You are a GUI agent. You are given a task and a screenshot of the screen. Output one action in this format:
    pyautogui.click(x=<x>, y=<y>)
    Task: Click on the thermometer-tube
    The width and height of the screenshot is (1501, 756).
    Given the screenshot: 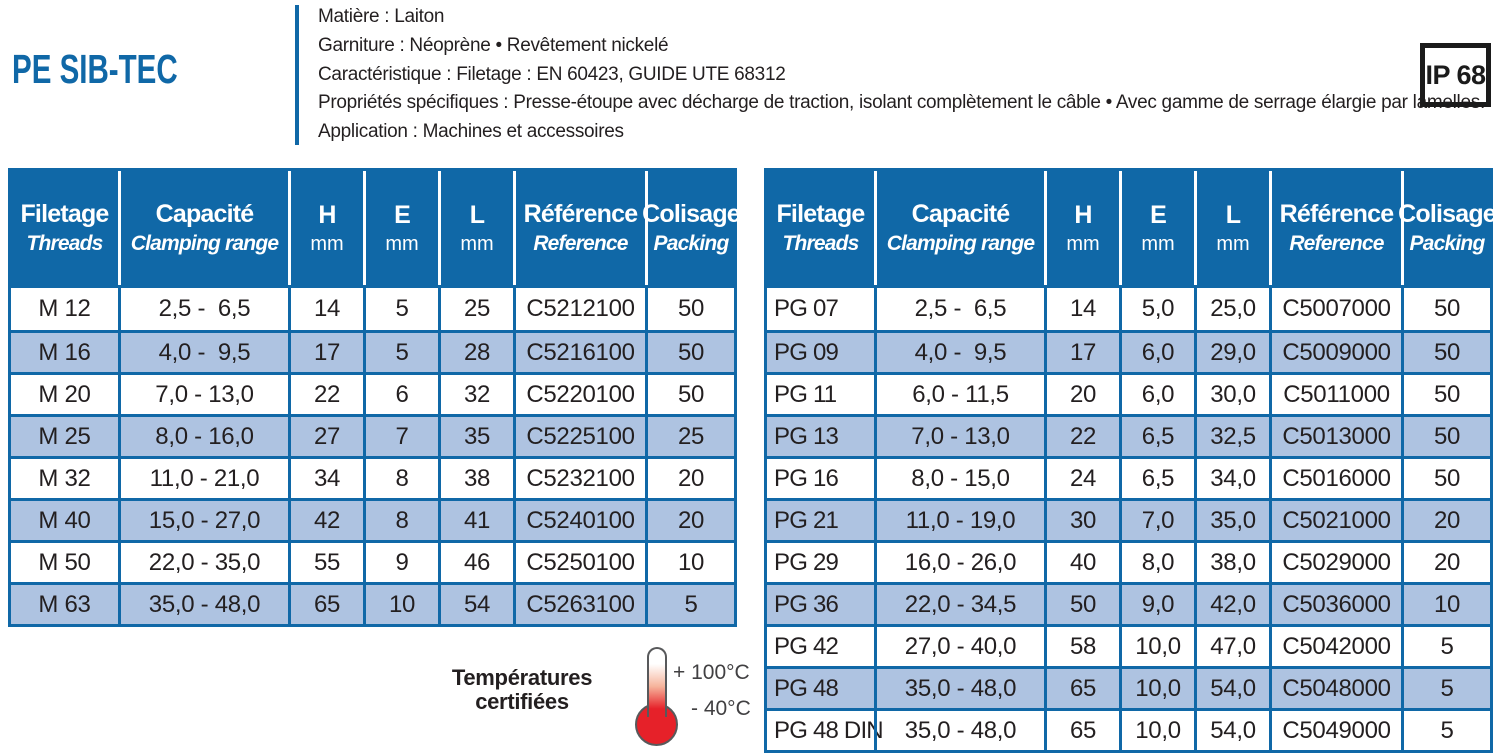 What is the action you would take?
    pyautogui.click(x=657, y=682)
    